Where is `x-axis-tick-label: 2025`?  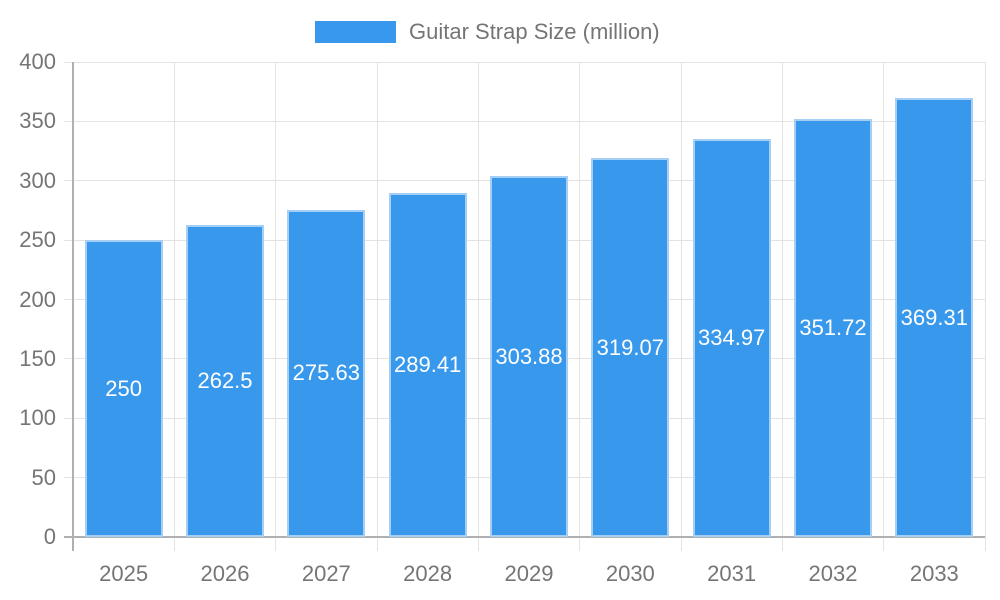 x-axis-tick-label: 2025 is located at coordinates (124, 573).